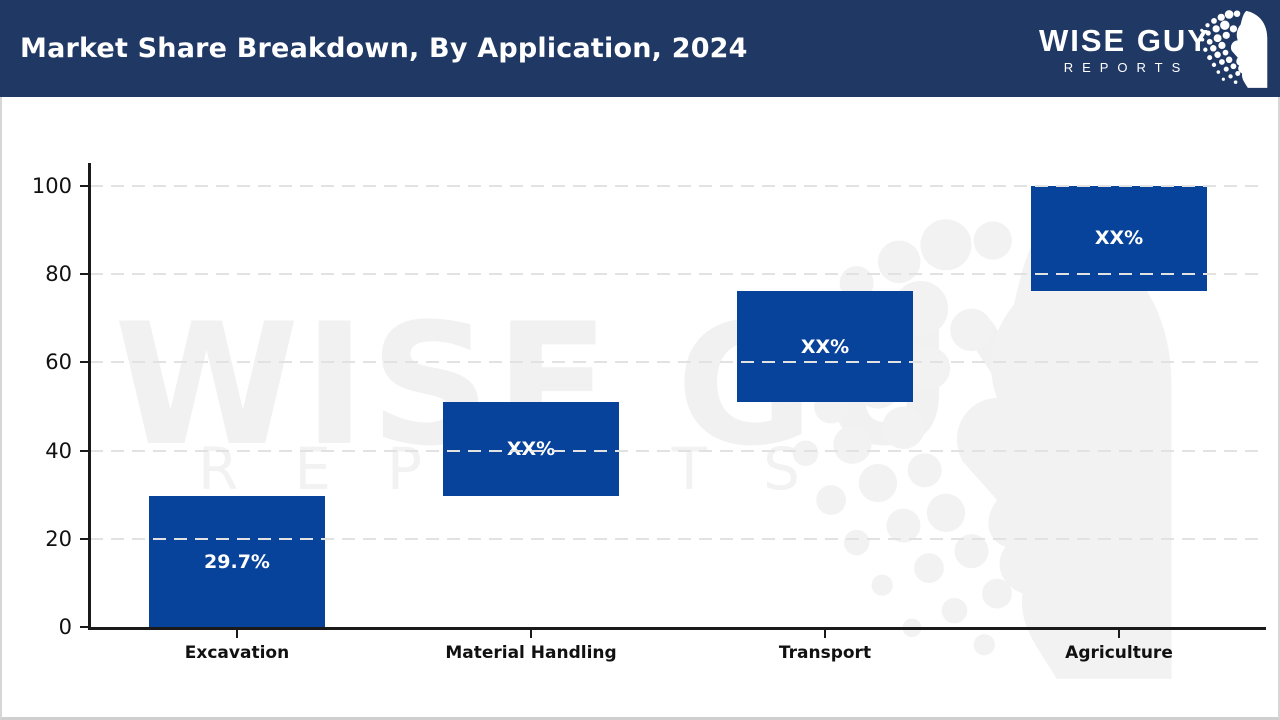 The height and width of the screenshot is (720, 1280). What do you see at coordinates (531, 653) in the screenshot?
I see `x-category-label: Material Handling` at bounding box center [531, 653].